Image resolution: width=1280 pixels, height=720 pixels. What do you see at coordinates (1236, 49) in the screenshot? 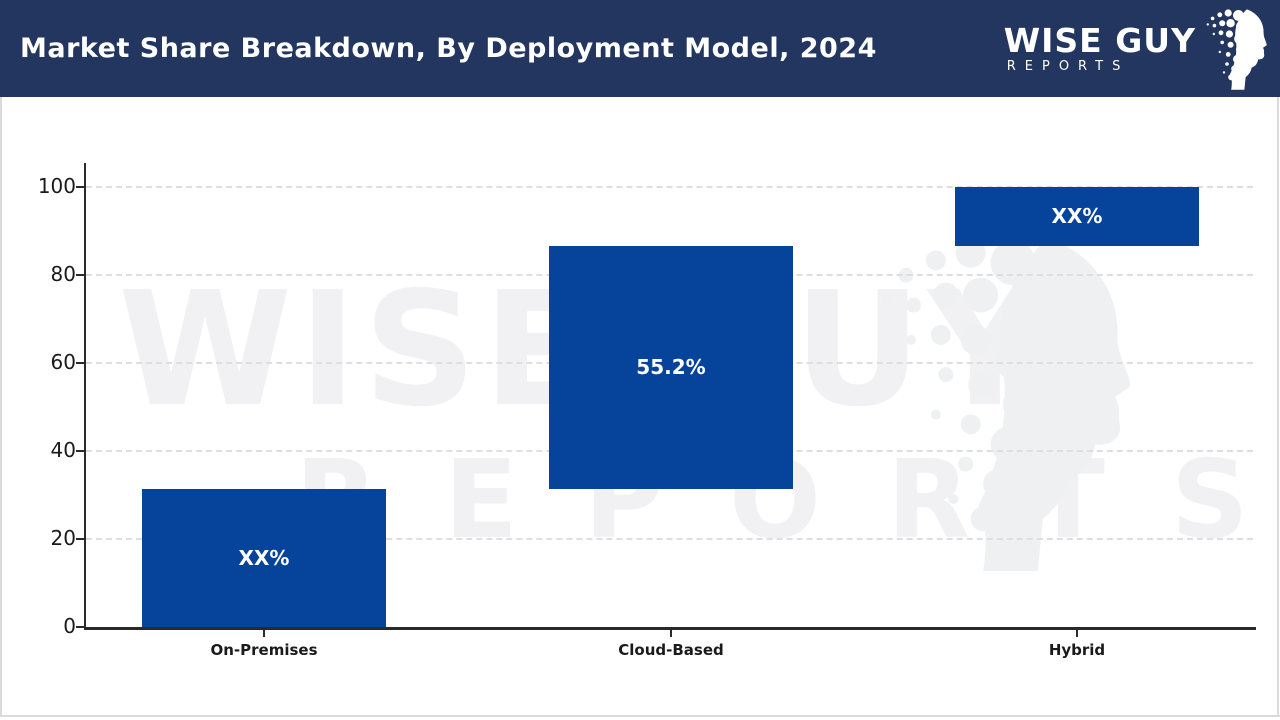
I see `dot-face-profile-icon` at bounding box center [1236, 49].